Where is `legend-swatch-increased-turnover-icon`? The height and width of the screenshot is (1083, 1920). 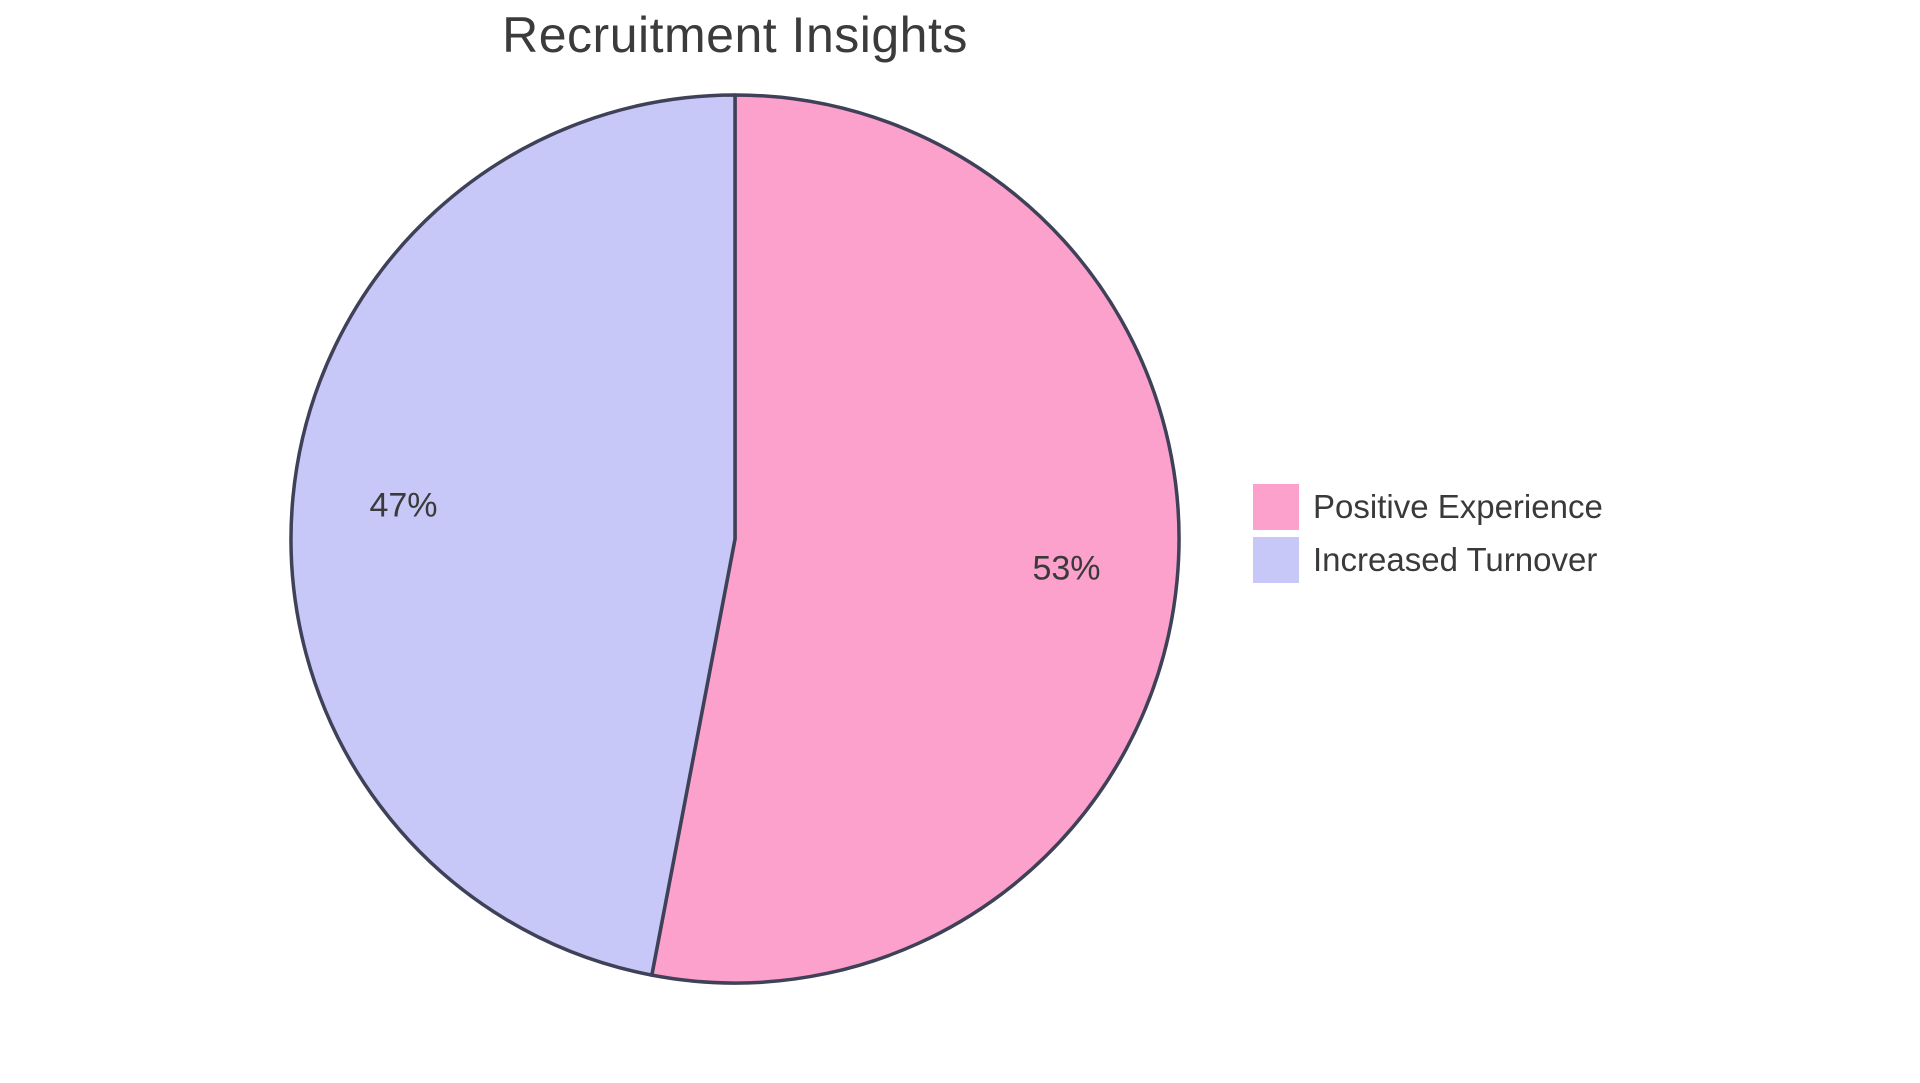
legend-swatch-increased-turnover-icon is located at coordinates (1276, 560).